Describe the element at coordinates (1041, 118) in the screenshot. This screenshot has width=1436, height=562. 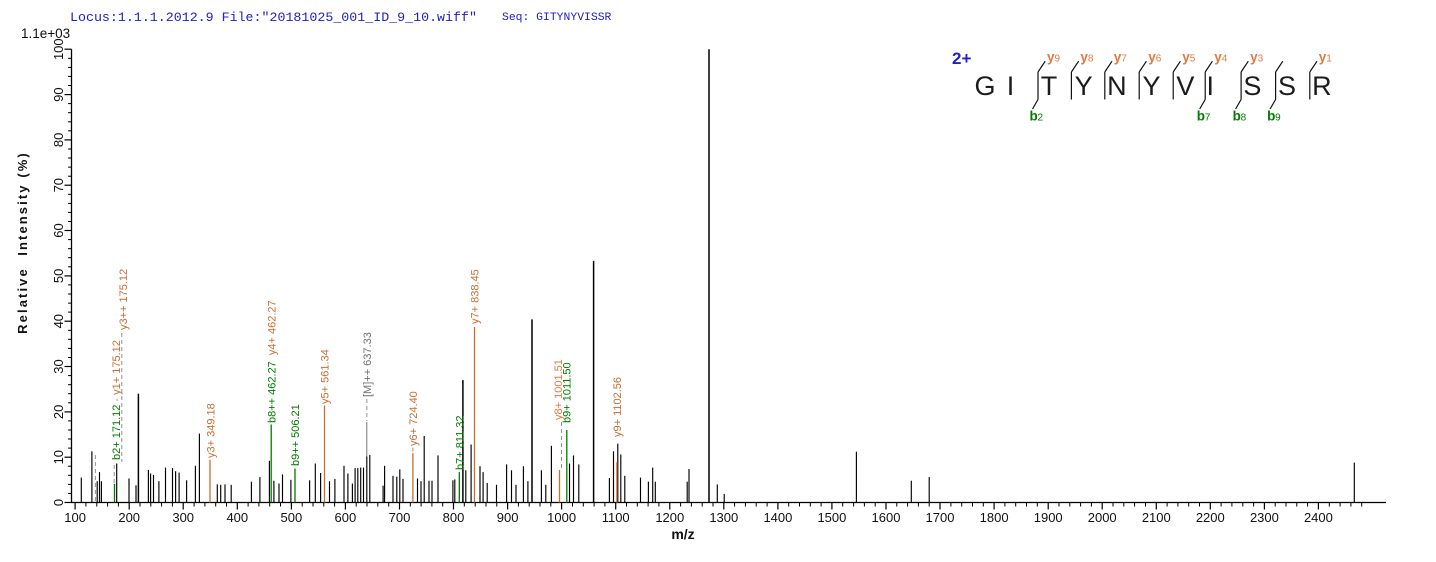
I see `svg-text: 2` at that location.